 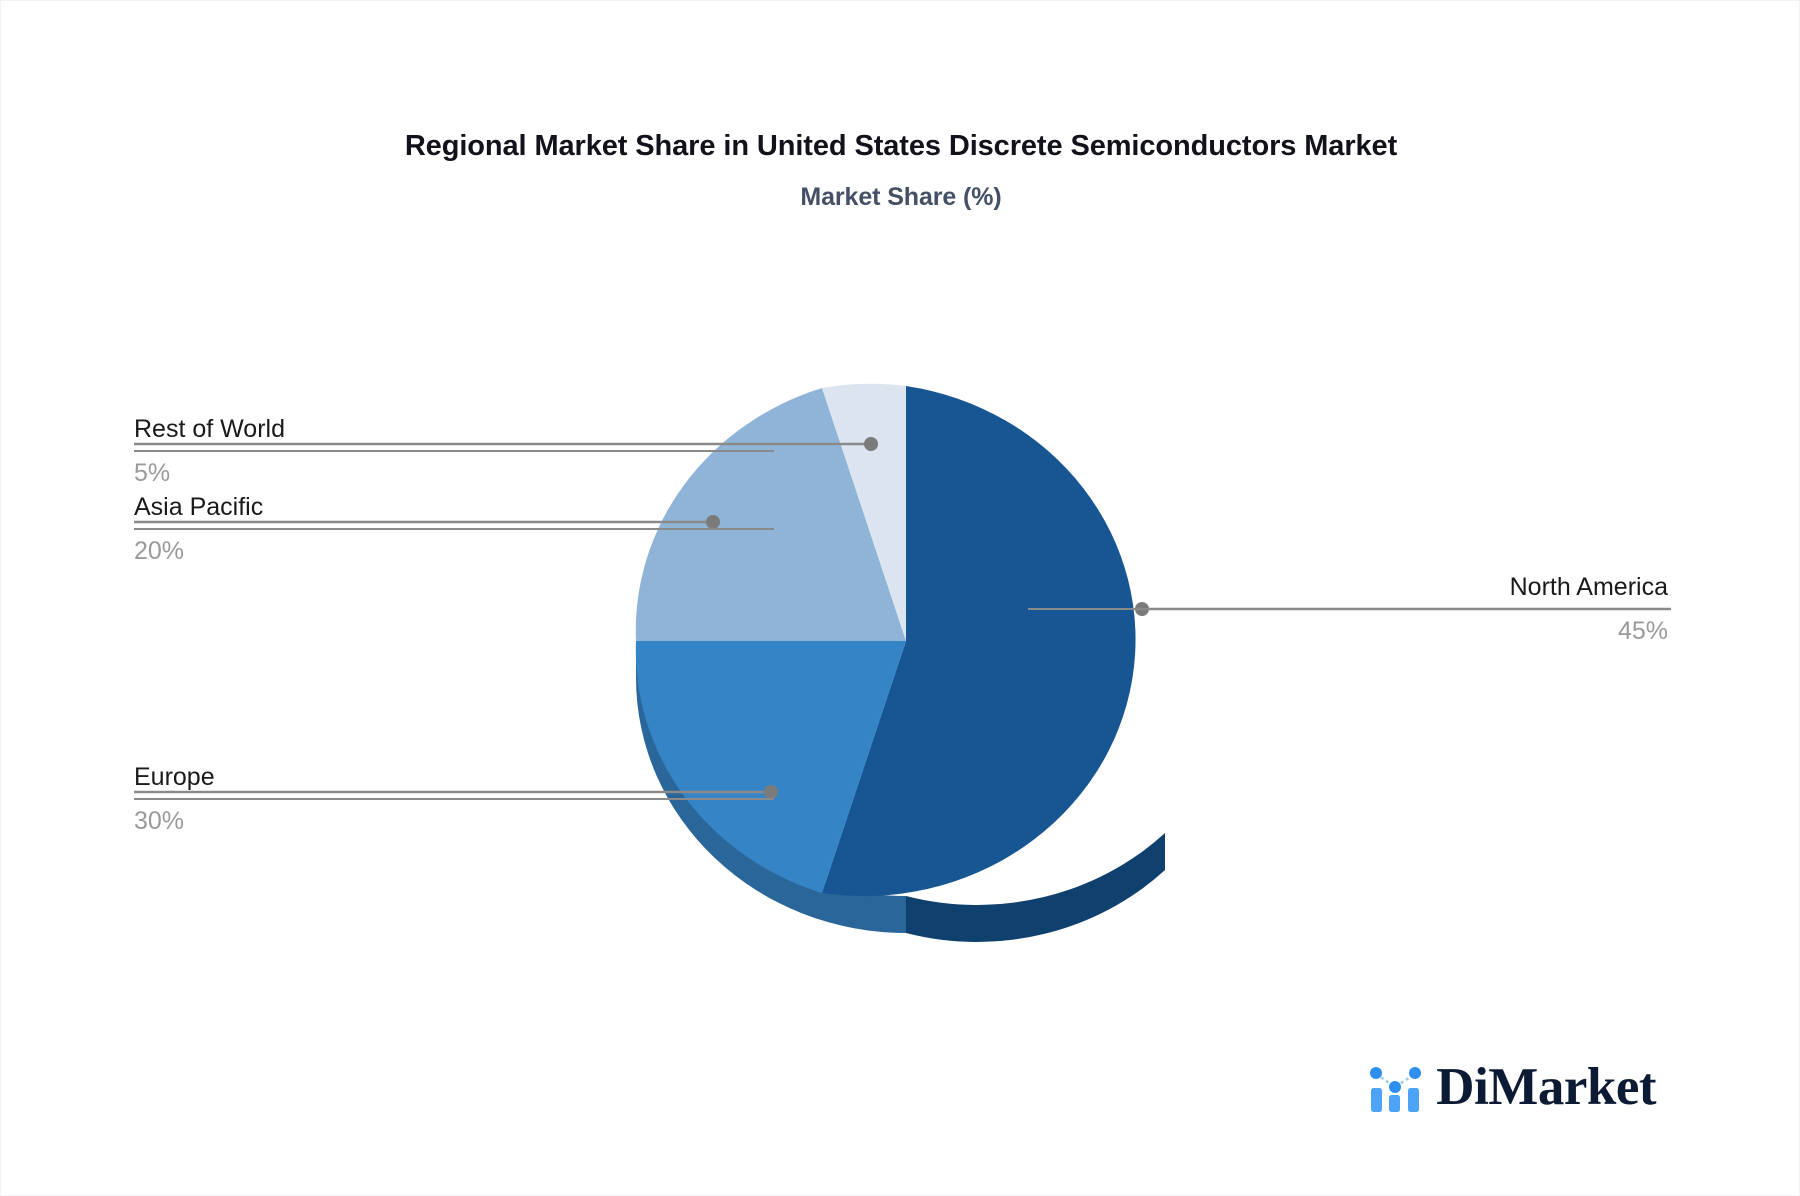 I want to click on callout-rule-europe, so click(x=454, y=798).